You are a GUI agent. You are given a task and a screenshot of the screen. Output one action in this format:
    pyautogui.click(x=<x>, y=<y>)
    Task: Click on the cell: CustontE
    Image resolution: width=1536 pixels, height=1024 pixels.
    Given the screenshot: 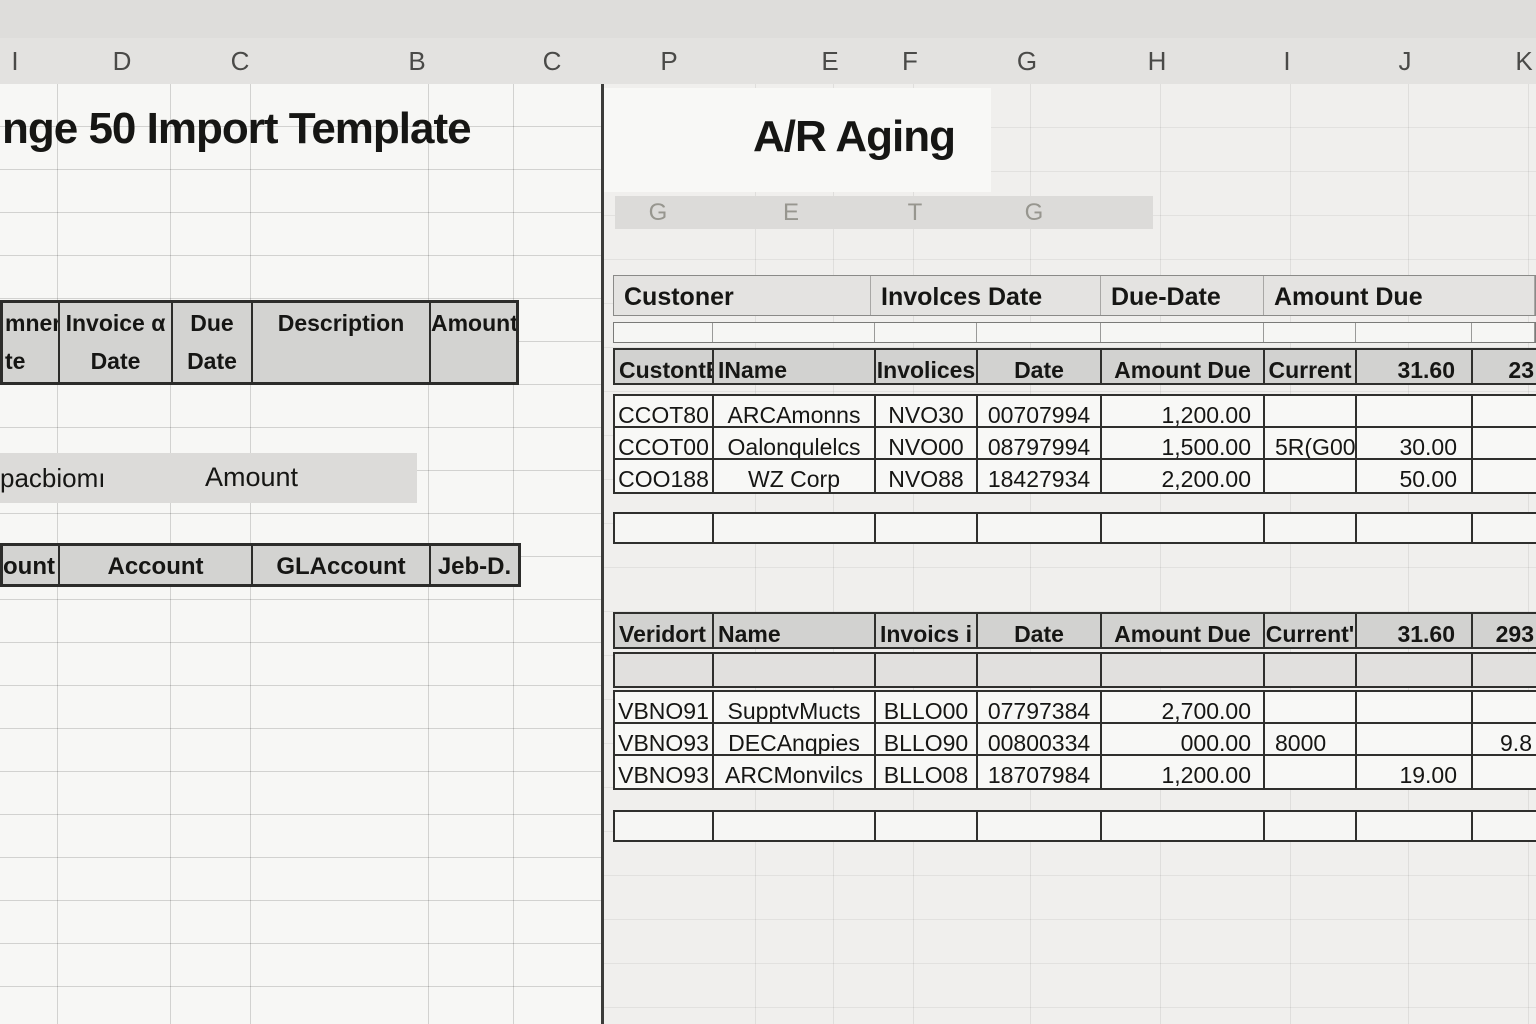 What is the action you would take?
    pyautogui.click(x=664, y=366)
    